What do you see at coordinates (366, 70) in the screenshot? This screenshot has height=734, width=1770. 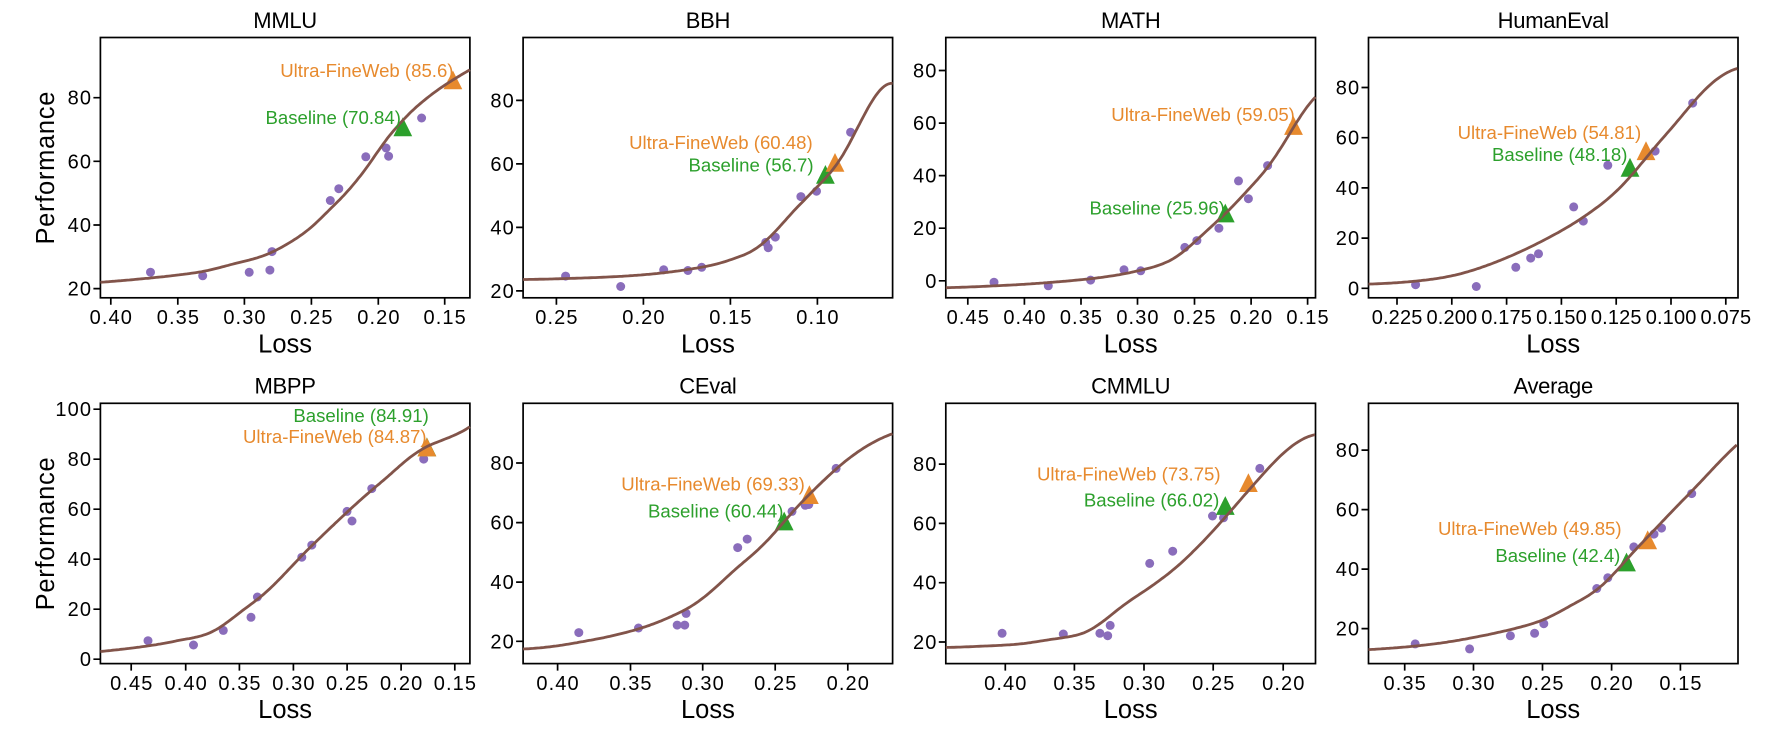 I see `svg-text: Ultra-FineWeb (85.6)` at bounding box center [366, 70].